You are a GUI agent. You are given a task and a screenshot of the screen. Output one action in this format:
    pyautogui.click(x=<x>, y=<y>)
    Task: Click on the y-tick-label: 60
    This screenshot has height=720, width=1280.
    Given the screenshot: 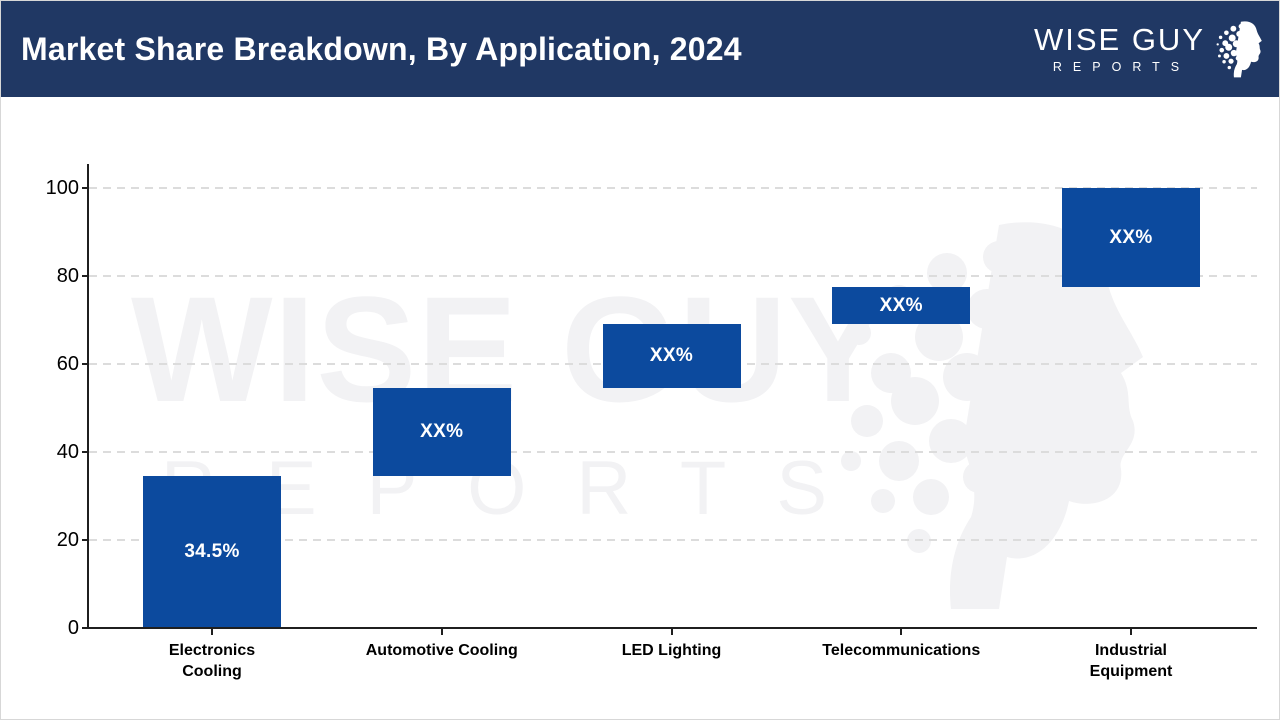 What is the action you would take?
    pyautogui.click(x=67, y=364)
    